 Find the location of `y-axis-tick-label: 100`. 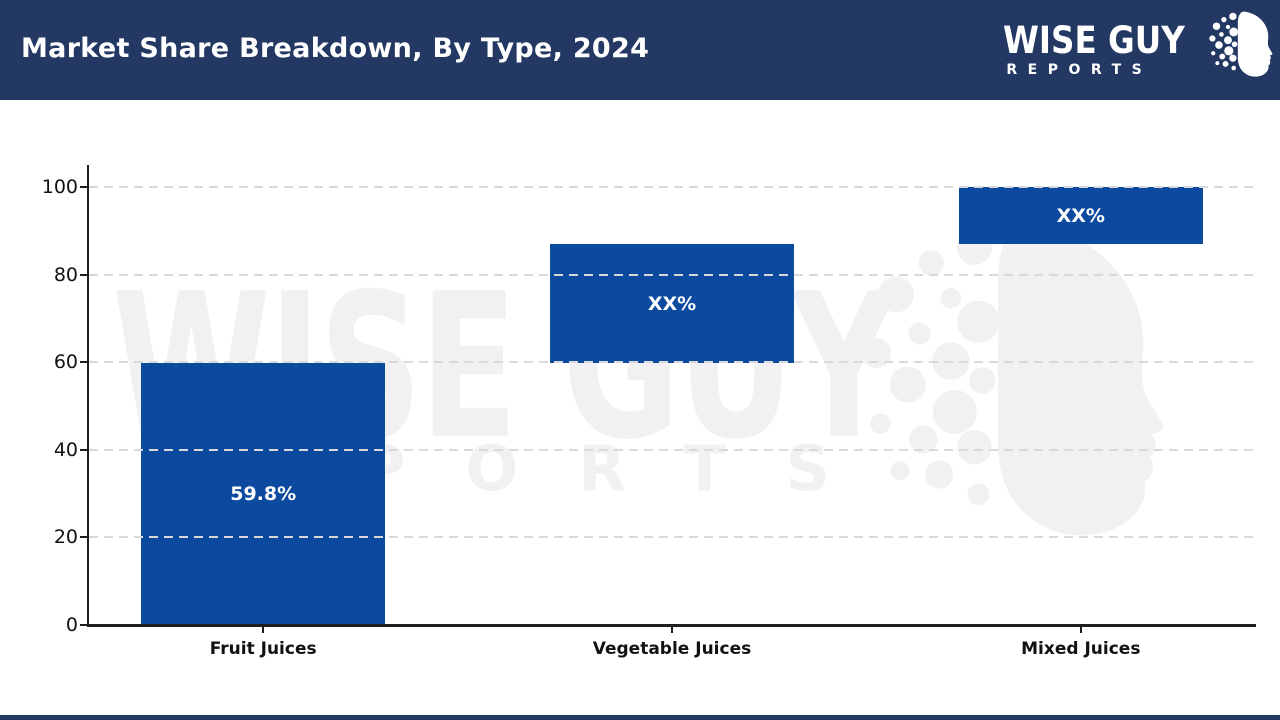

y-axis-tick-label: 100 is located at coordinates (59, 187).